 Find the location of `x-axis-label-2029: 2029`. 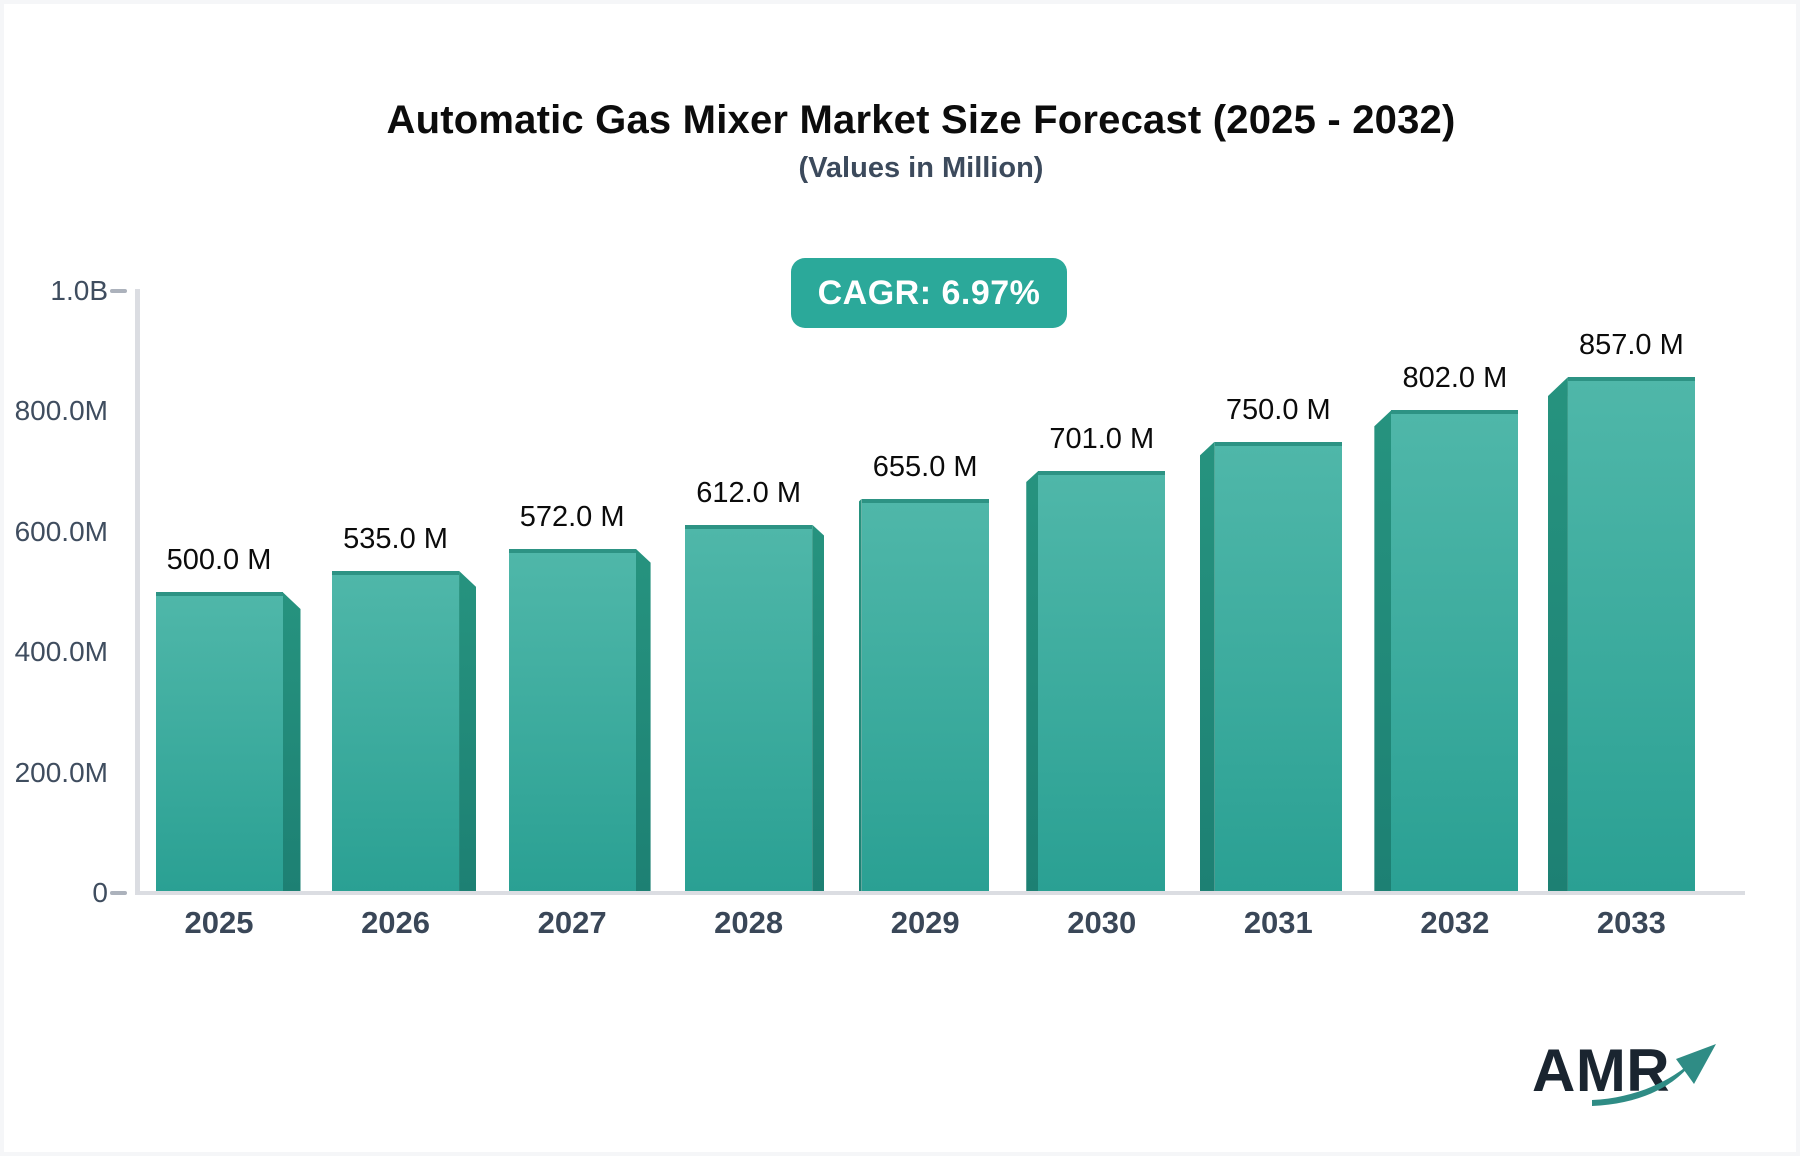

x-axis-label-2029: 2029 is located at coordinates (925, 922).